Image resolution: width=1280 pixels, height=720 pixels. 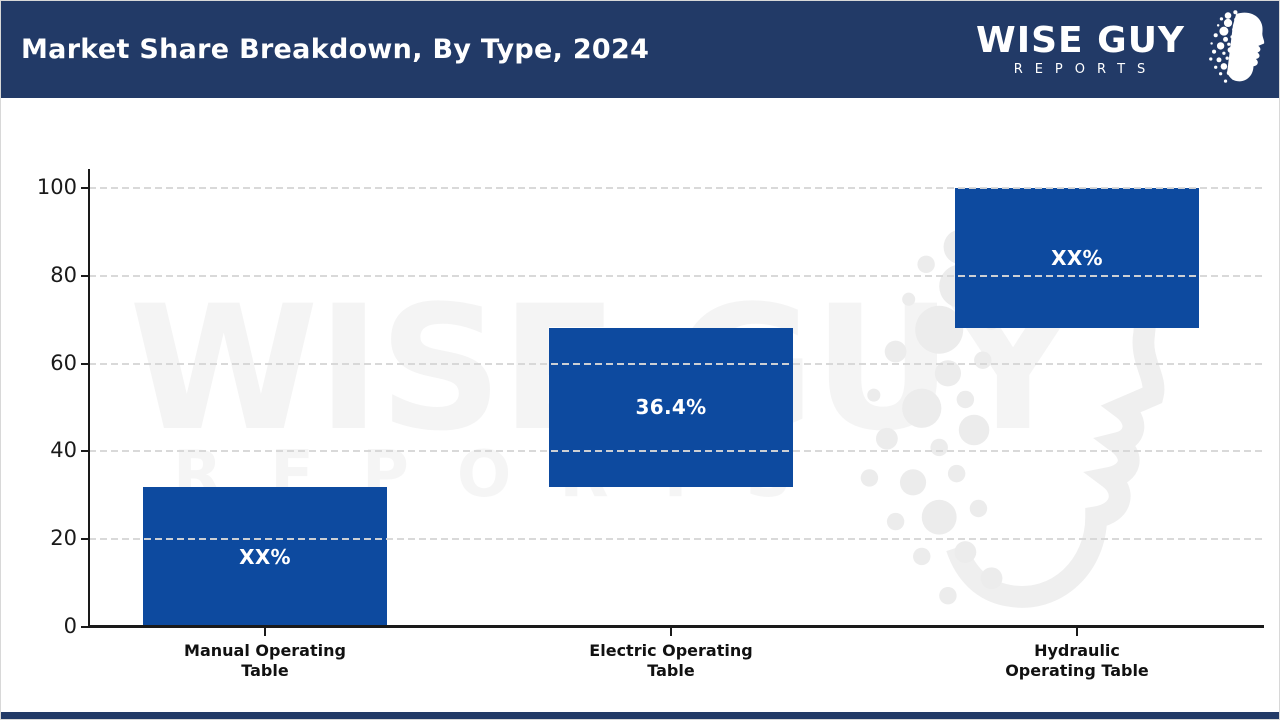 I want to click on page-title: Market Share Breakdown, By Type, 2024, so click(x=335, y=49).